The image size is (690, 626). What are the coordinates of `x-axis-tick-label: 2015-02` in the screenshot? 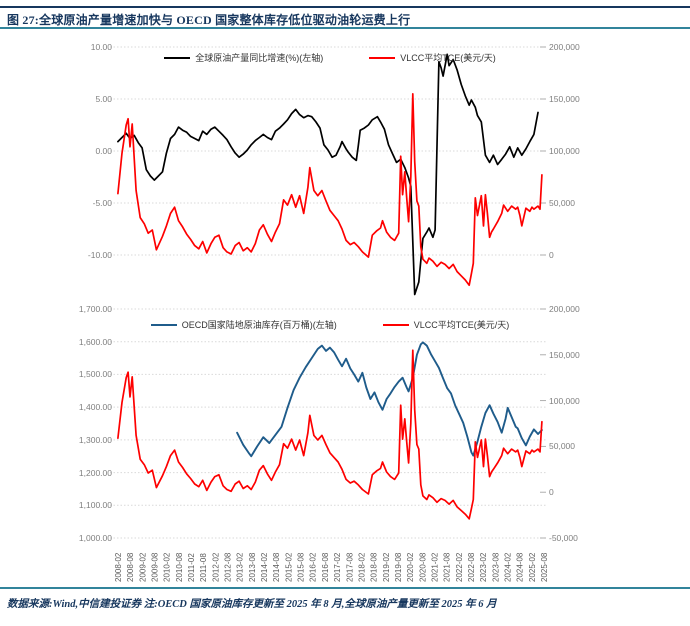 It's located at (288, 567).